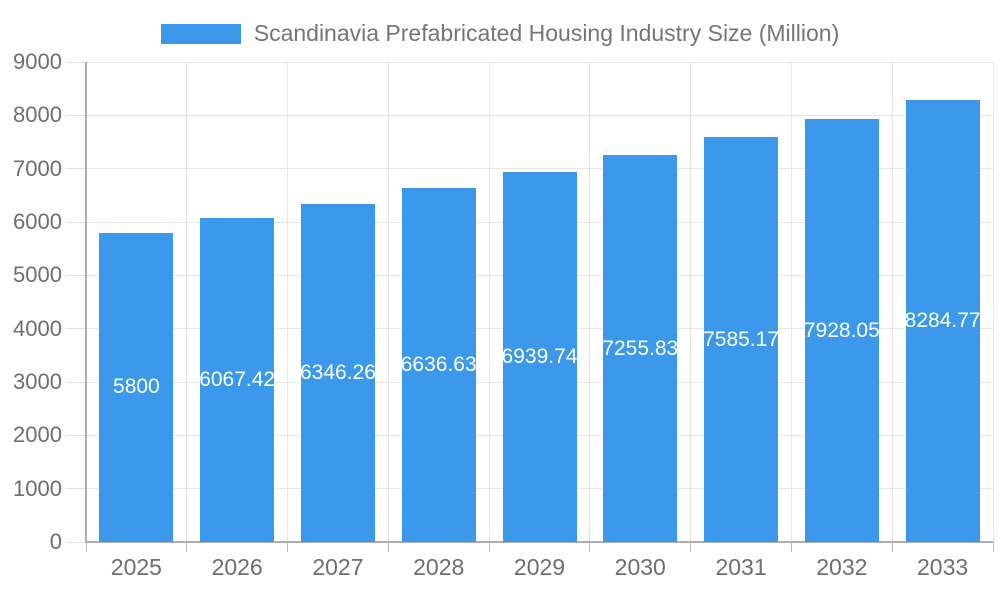 The height and width of the screenshot is (600, 1000). What do you see at coordinates (439, 567) in the screenshot?
I see `x-axis-category-label: 2028` at bounding box center [439, 567].